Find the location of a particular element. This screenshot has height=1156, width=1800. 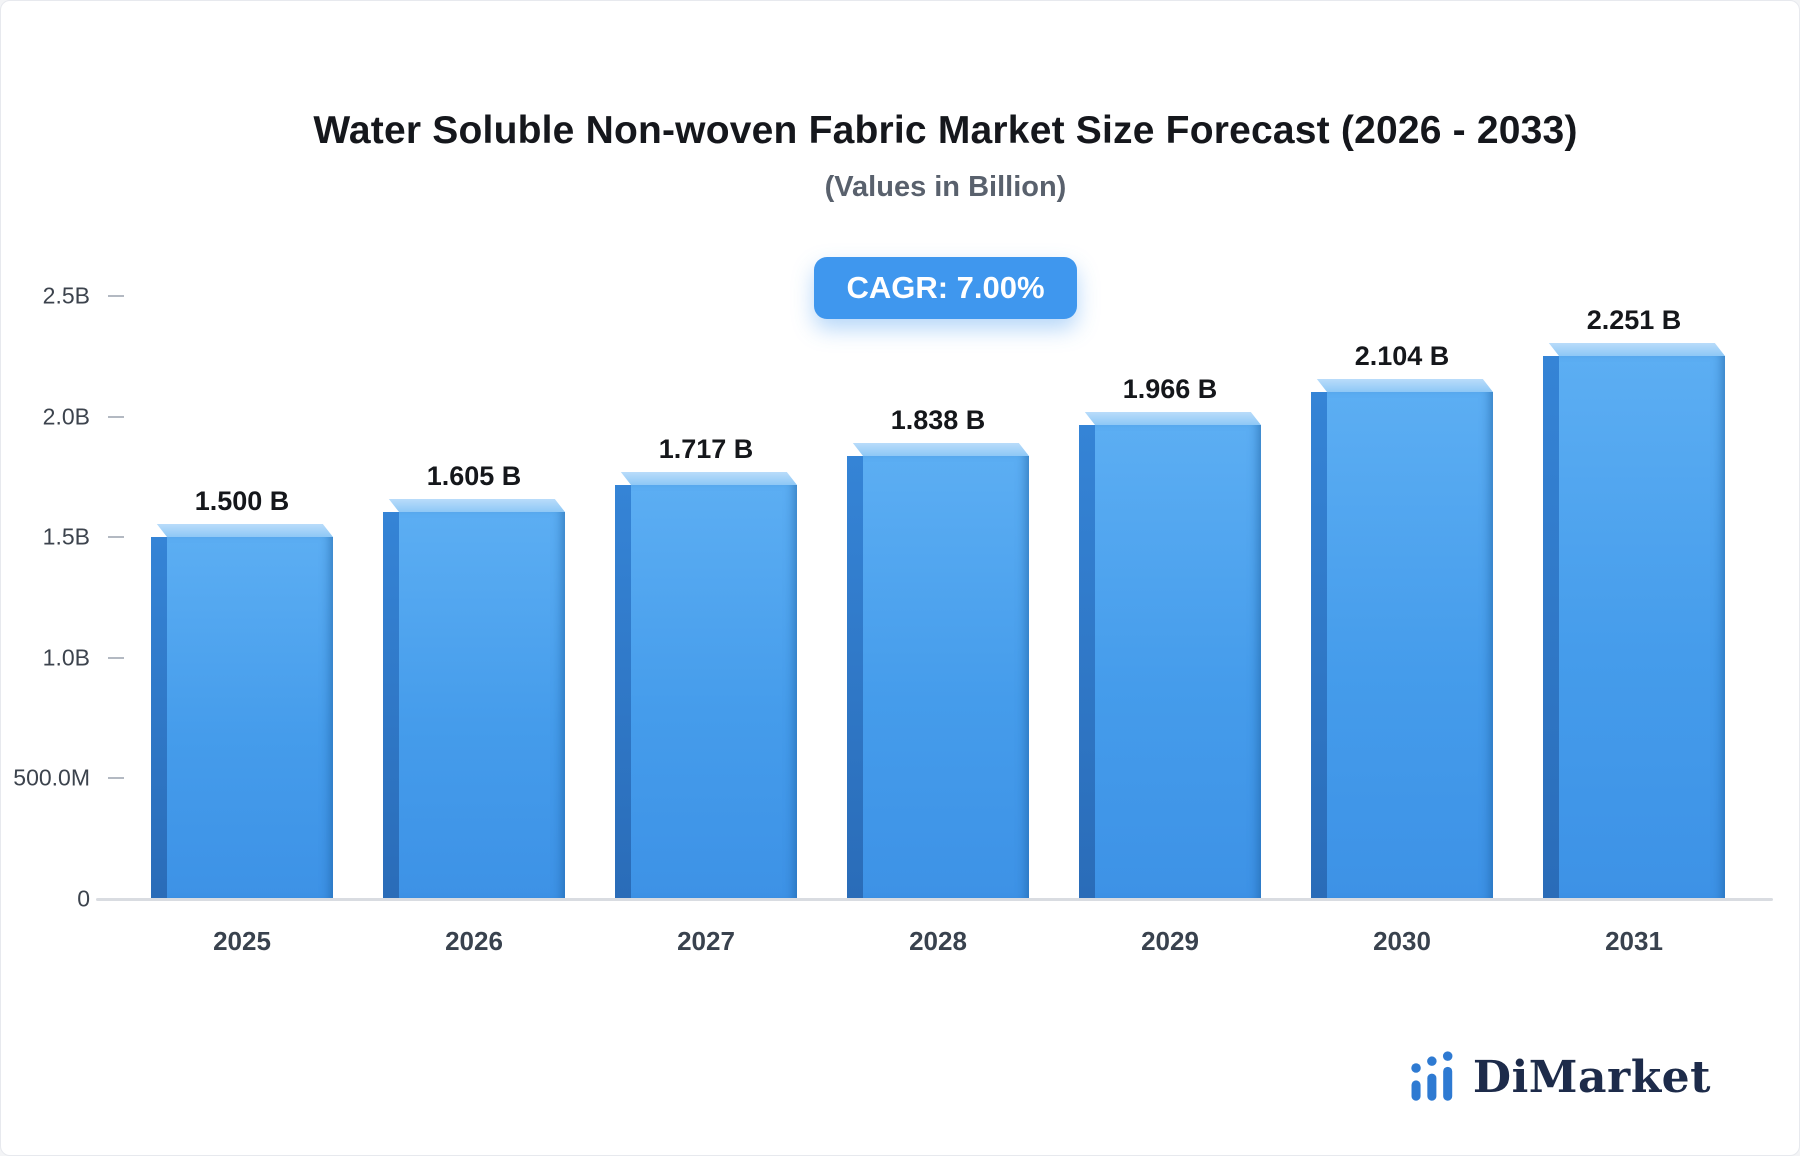

bar-value-label: 2.251 B is located at coordinates (1634, 320).